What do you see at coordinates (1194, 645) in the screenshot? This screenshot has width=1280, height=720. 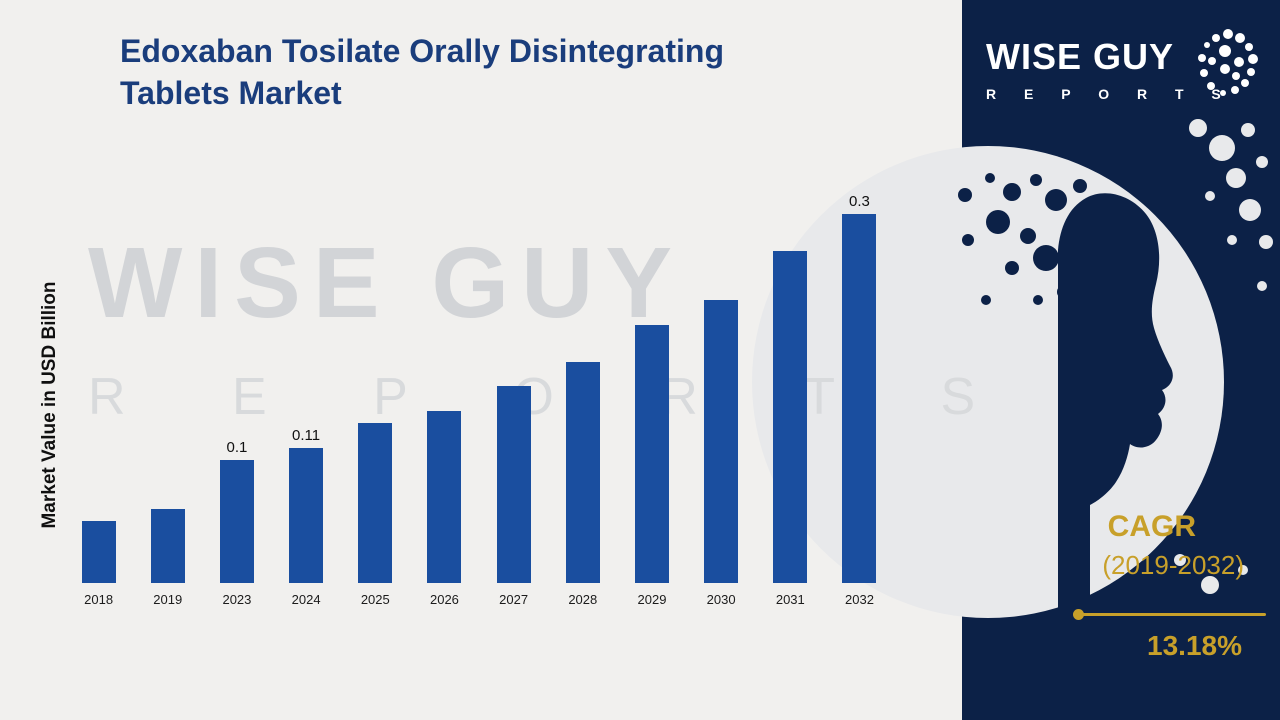 I see `cagr-value: 13.18%` at bounding box center [1194, 645].